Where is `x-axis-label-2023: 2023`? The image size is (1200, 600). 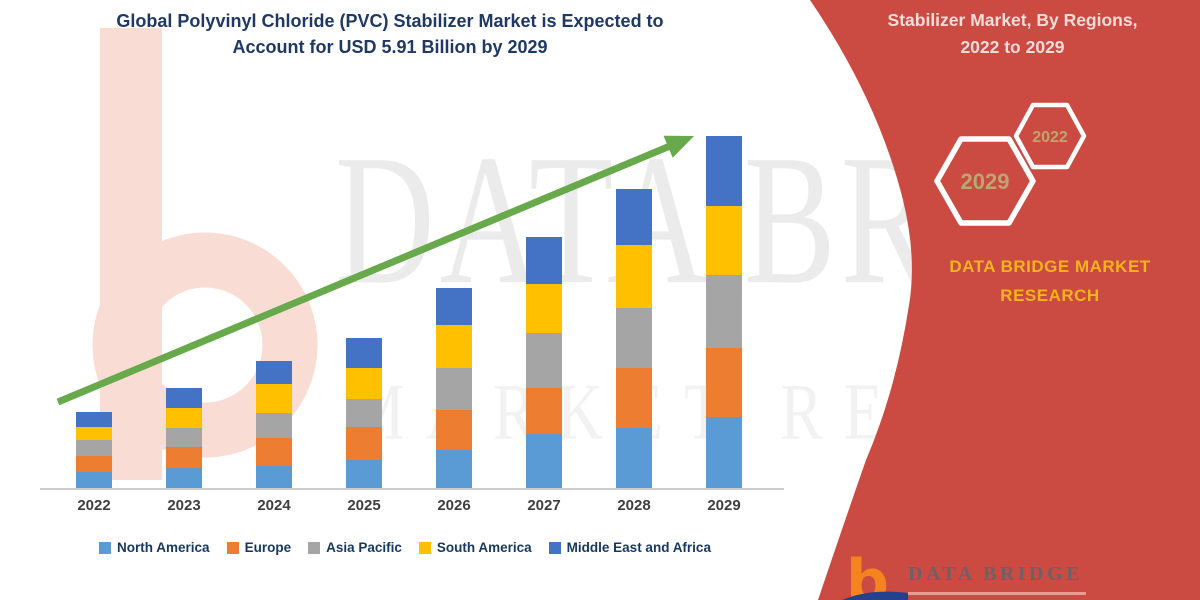 x-axis-label-2023: 2023 is located at coordinates (184, 505).